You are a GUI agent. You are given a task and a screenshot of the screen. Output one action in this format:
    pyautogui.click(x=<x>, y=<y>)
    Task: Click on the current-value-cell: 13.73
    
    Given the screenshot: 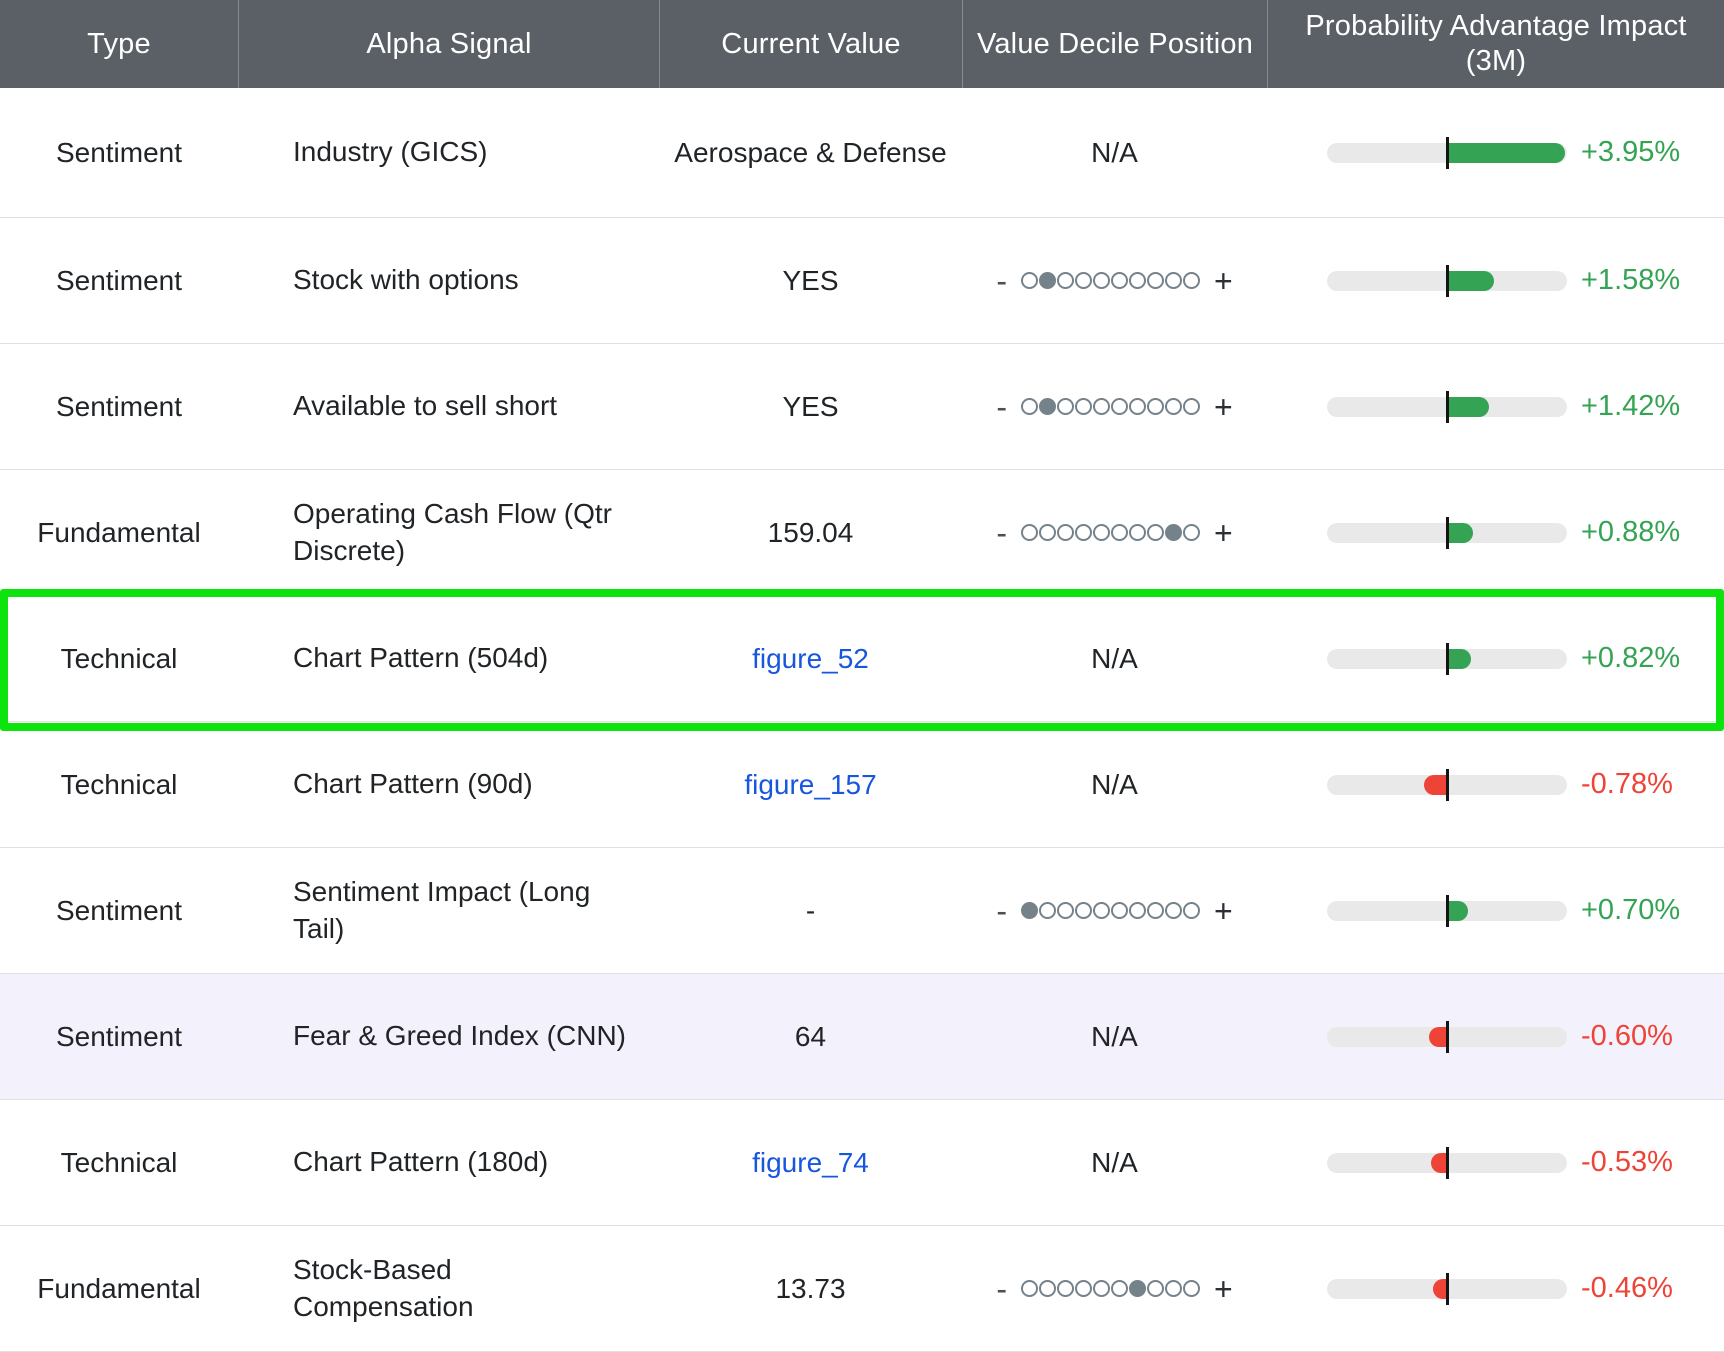 What is the action you would take?
    pyautogui.click(x=810, y=1288)
    